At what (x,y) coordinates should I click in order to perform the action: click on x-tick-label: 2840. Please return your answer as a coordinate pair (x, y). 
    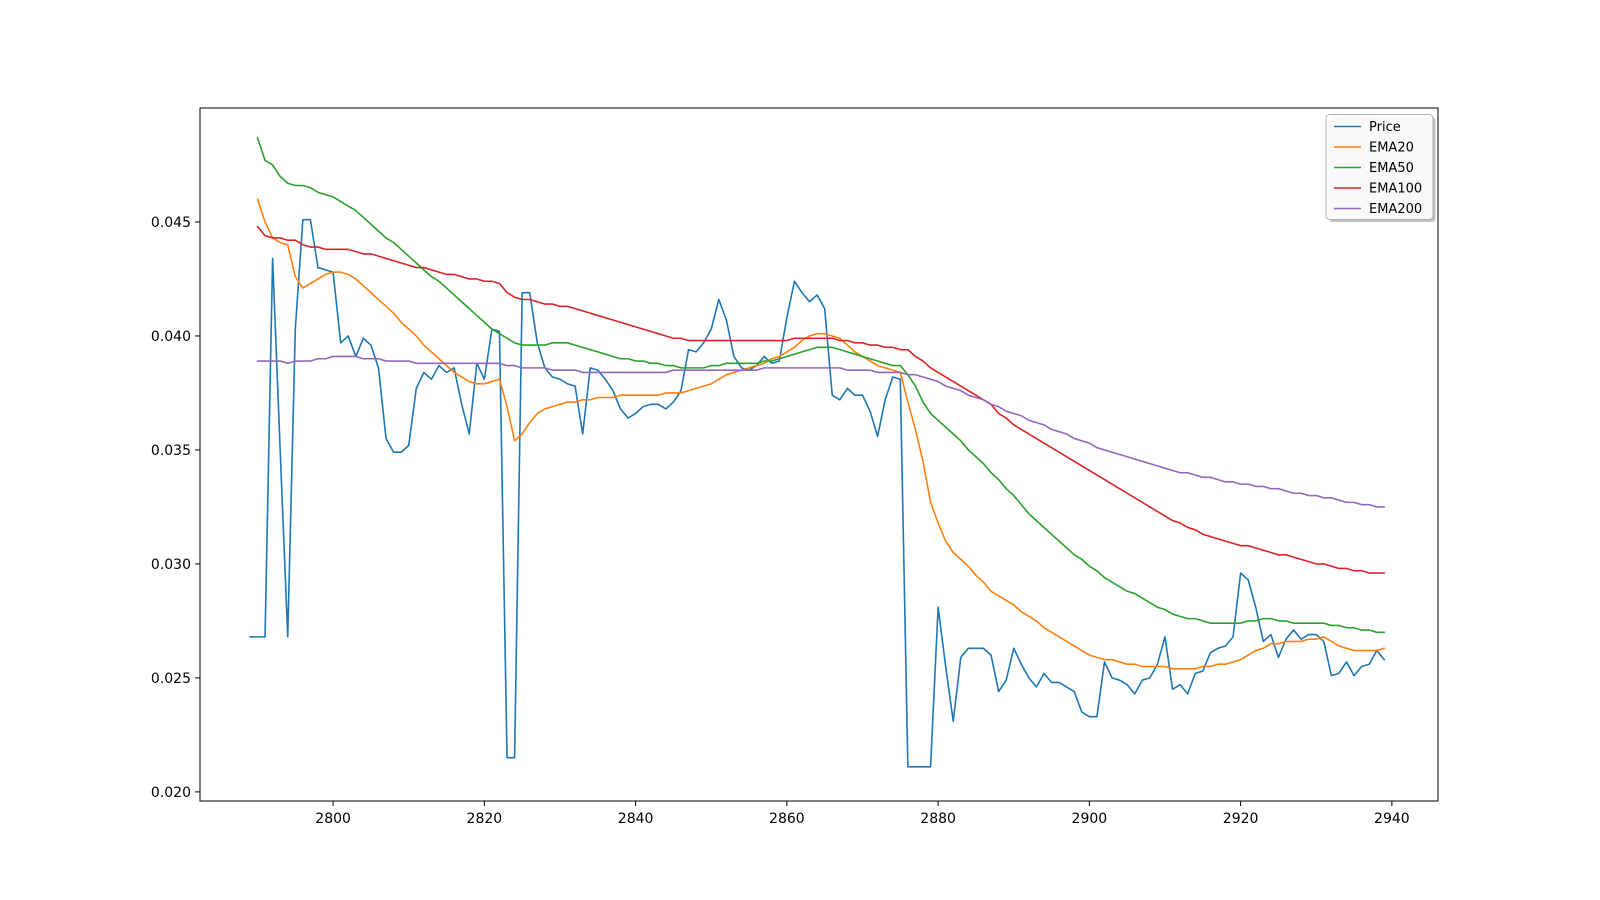
    Looking at the image, I should click on (636, 819).